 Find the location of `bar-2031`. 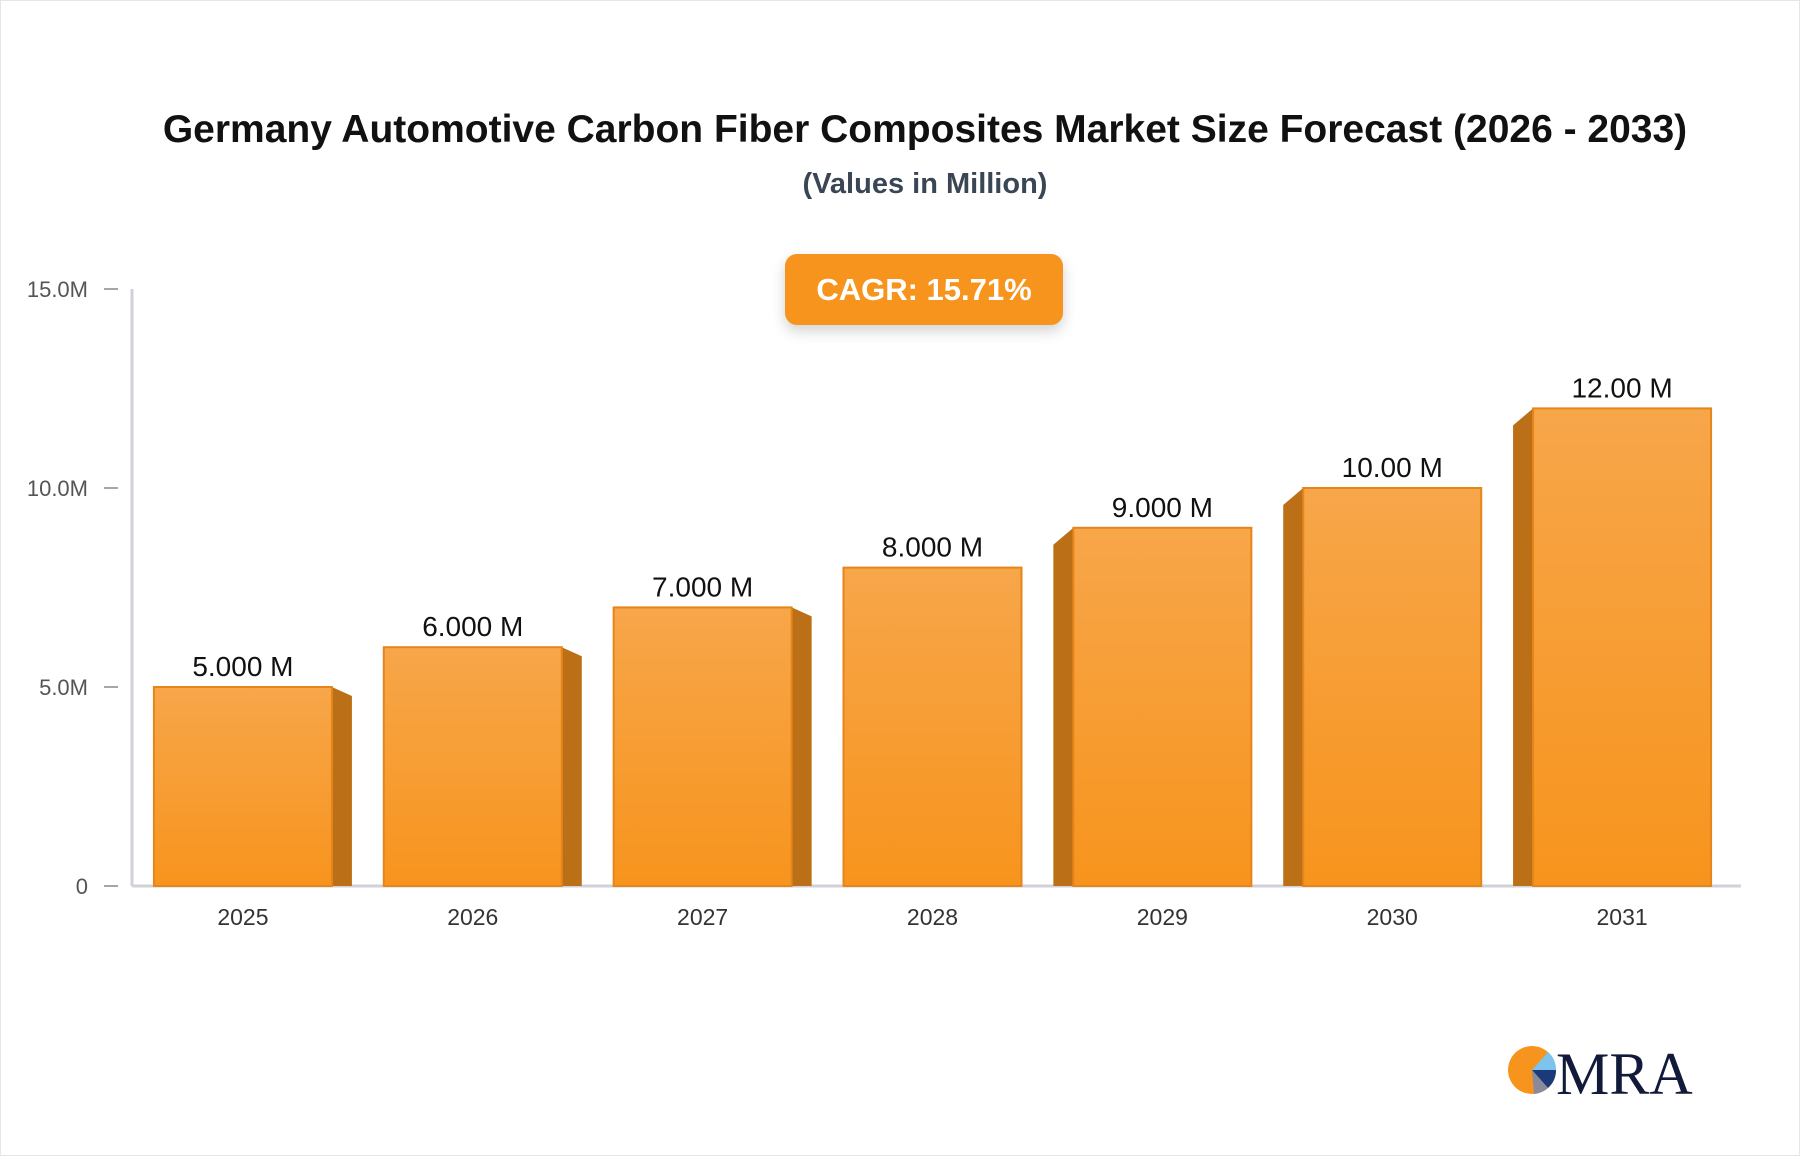

bar-2031 is located at coordinates (1622, 647).